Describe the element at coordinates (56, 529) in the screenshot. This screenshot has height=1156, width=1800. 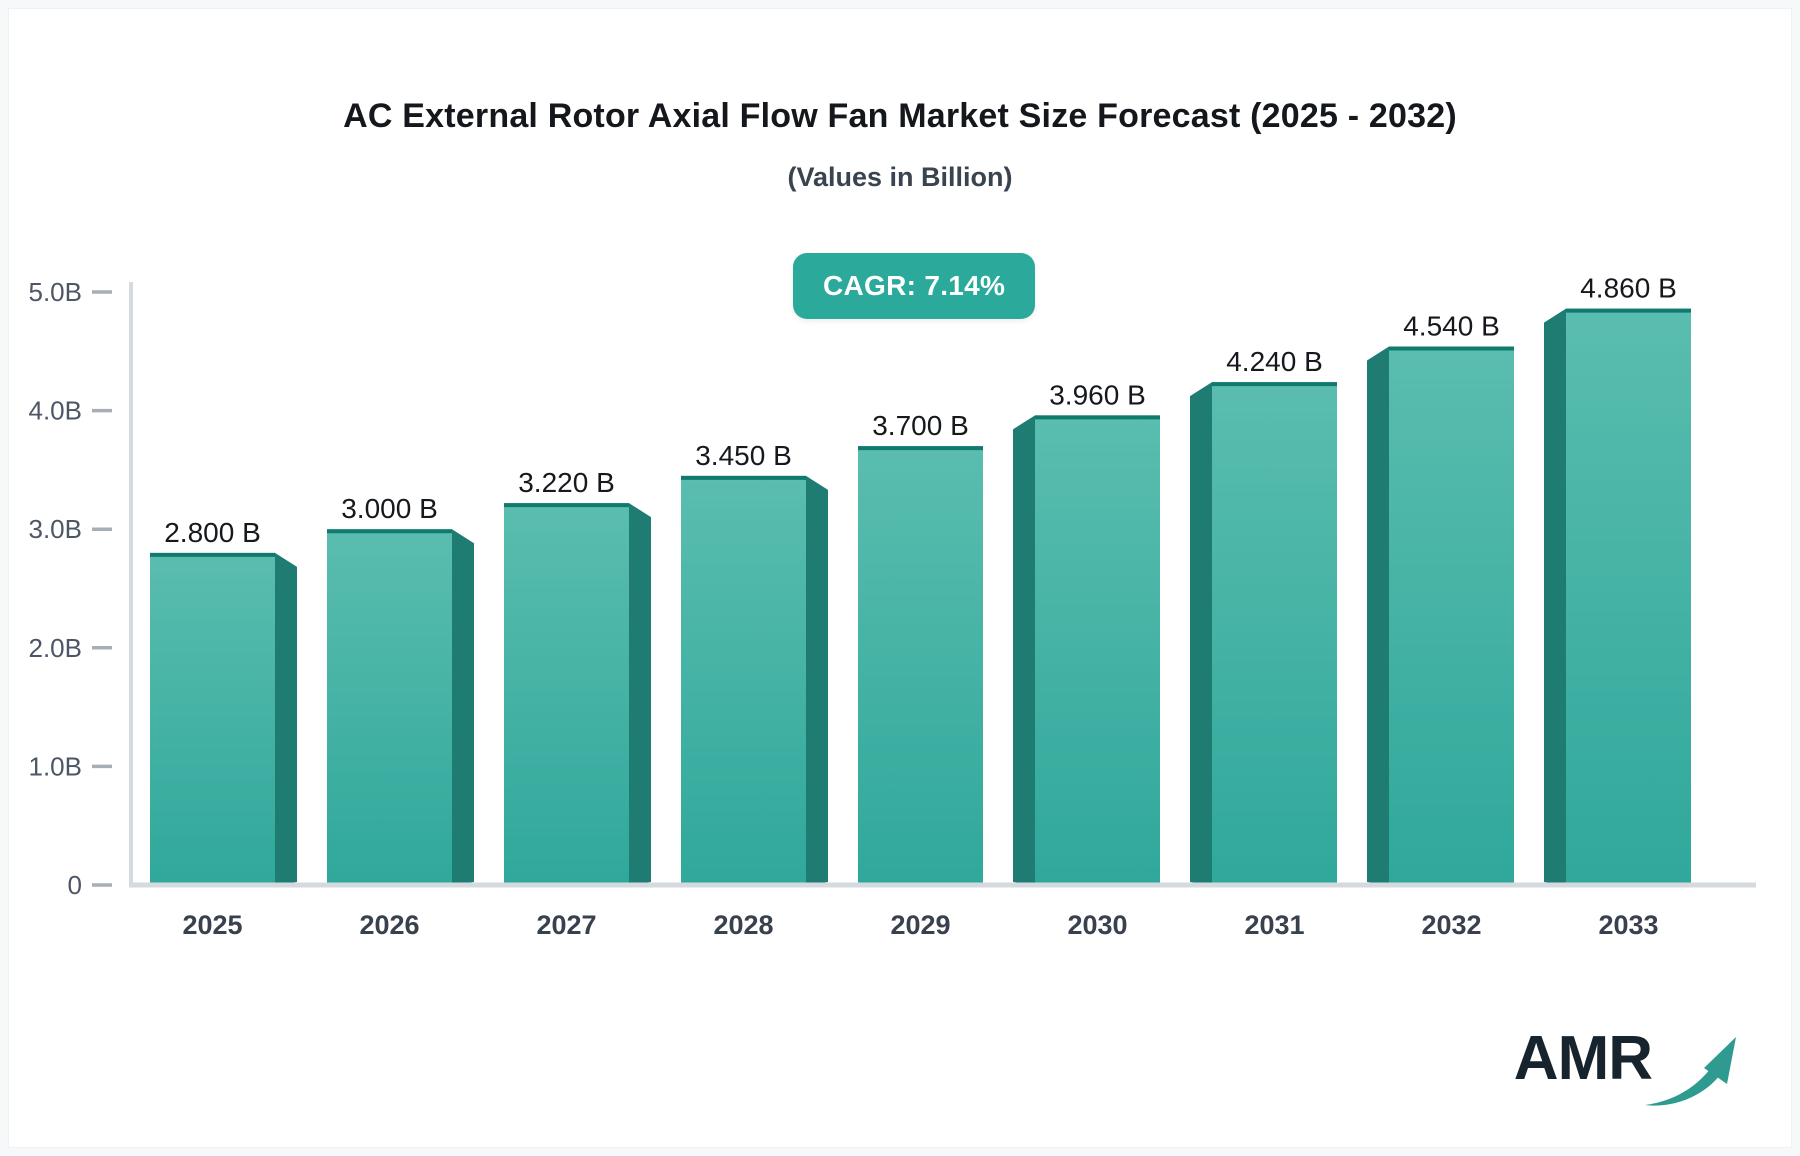
I see `y-tick-label: 3.0B` at that location.